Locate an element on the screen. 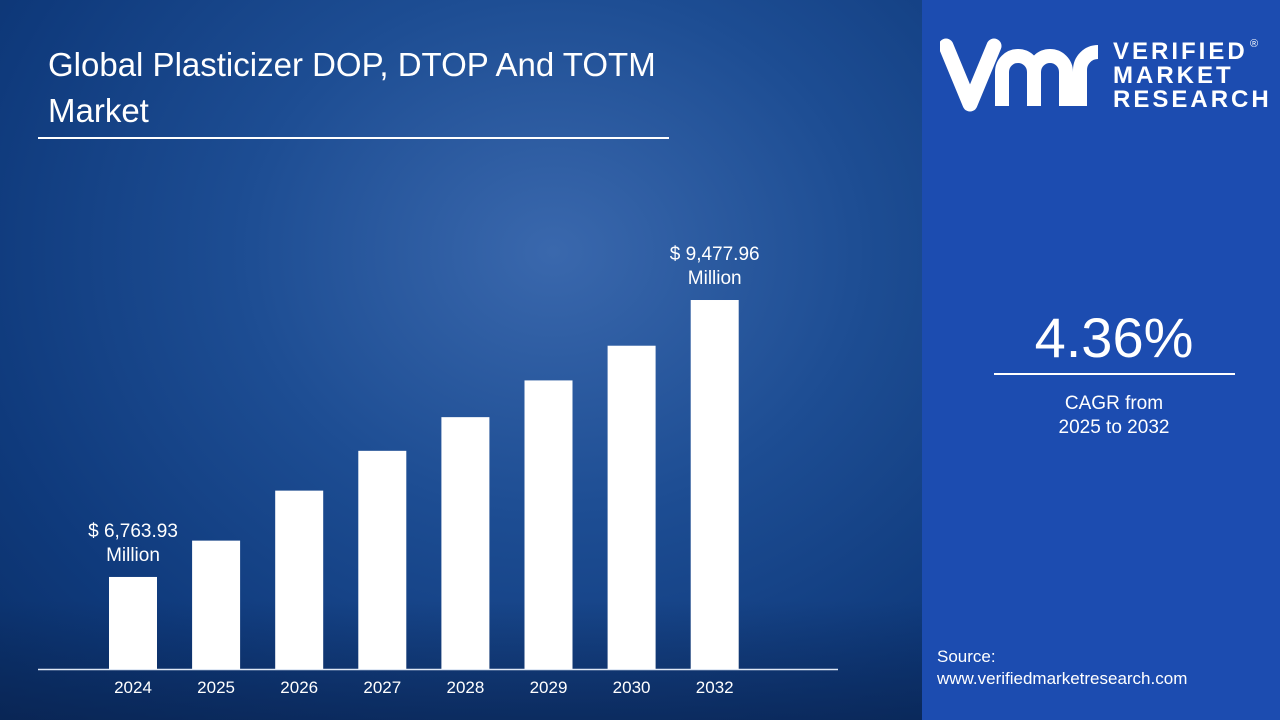 This screenshot has width=1280, height=720. x-tick-label: 2026 is located at coordinates (299, 687).